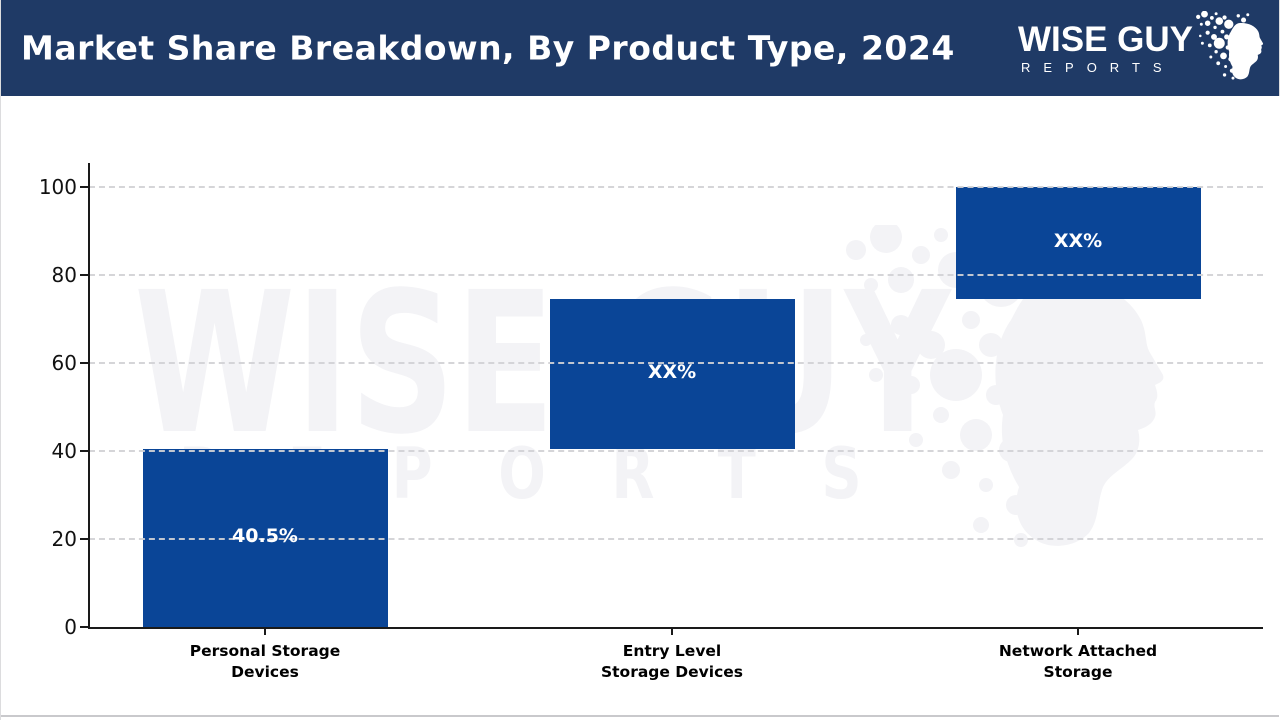 This screenshot has height=720, width=1280. What do you see at coordinates (265, 661) in the screenshot?
I see `category-label: Personal Storage Devices` at bounding box center [265, 661].